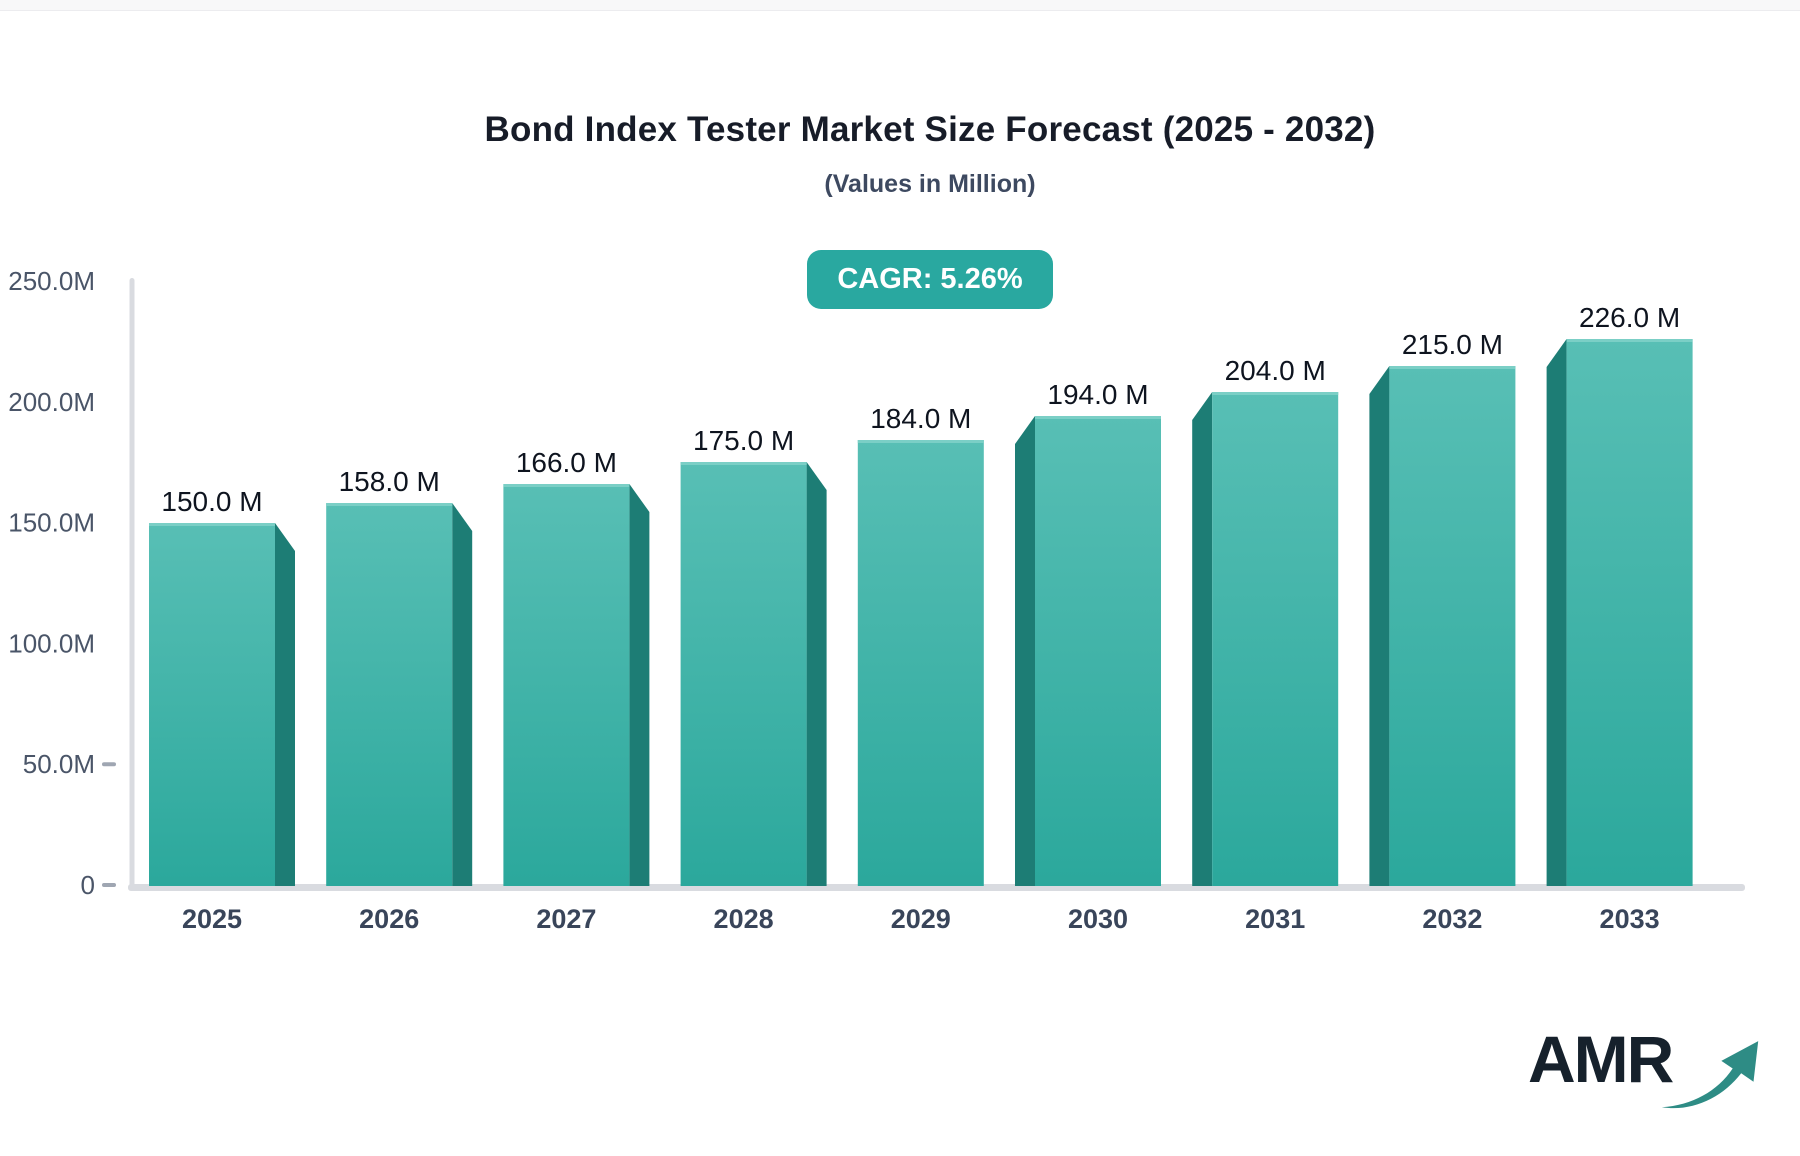 The height and width of the screenshot is (1156, 1800). What do you see at coordinates (1275, 919) in the screenshot?
I see `x-tick-label: 2031` at bounding box center [1275, 919].